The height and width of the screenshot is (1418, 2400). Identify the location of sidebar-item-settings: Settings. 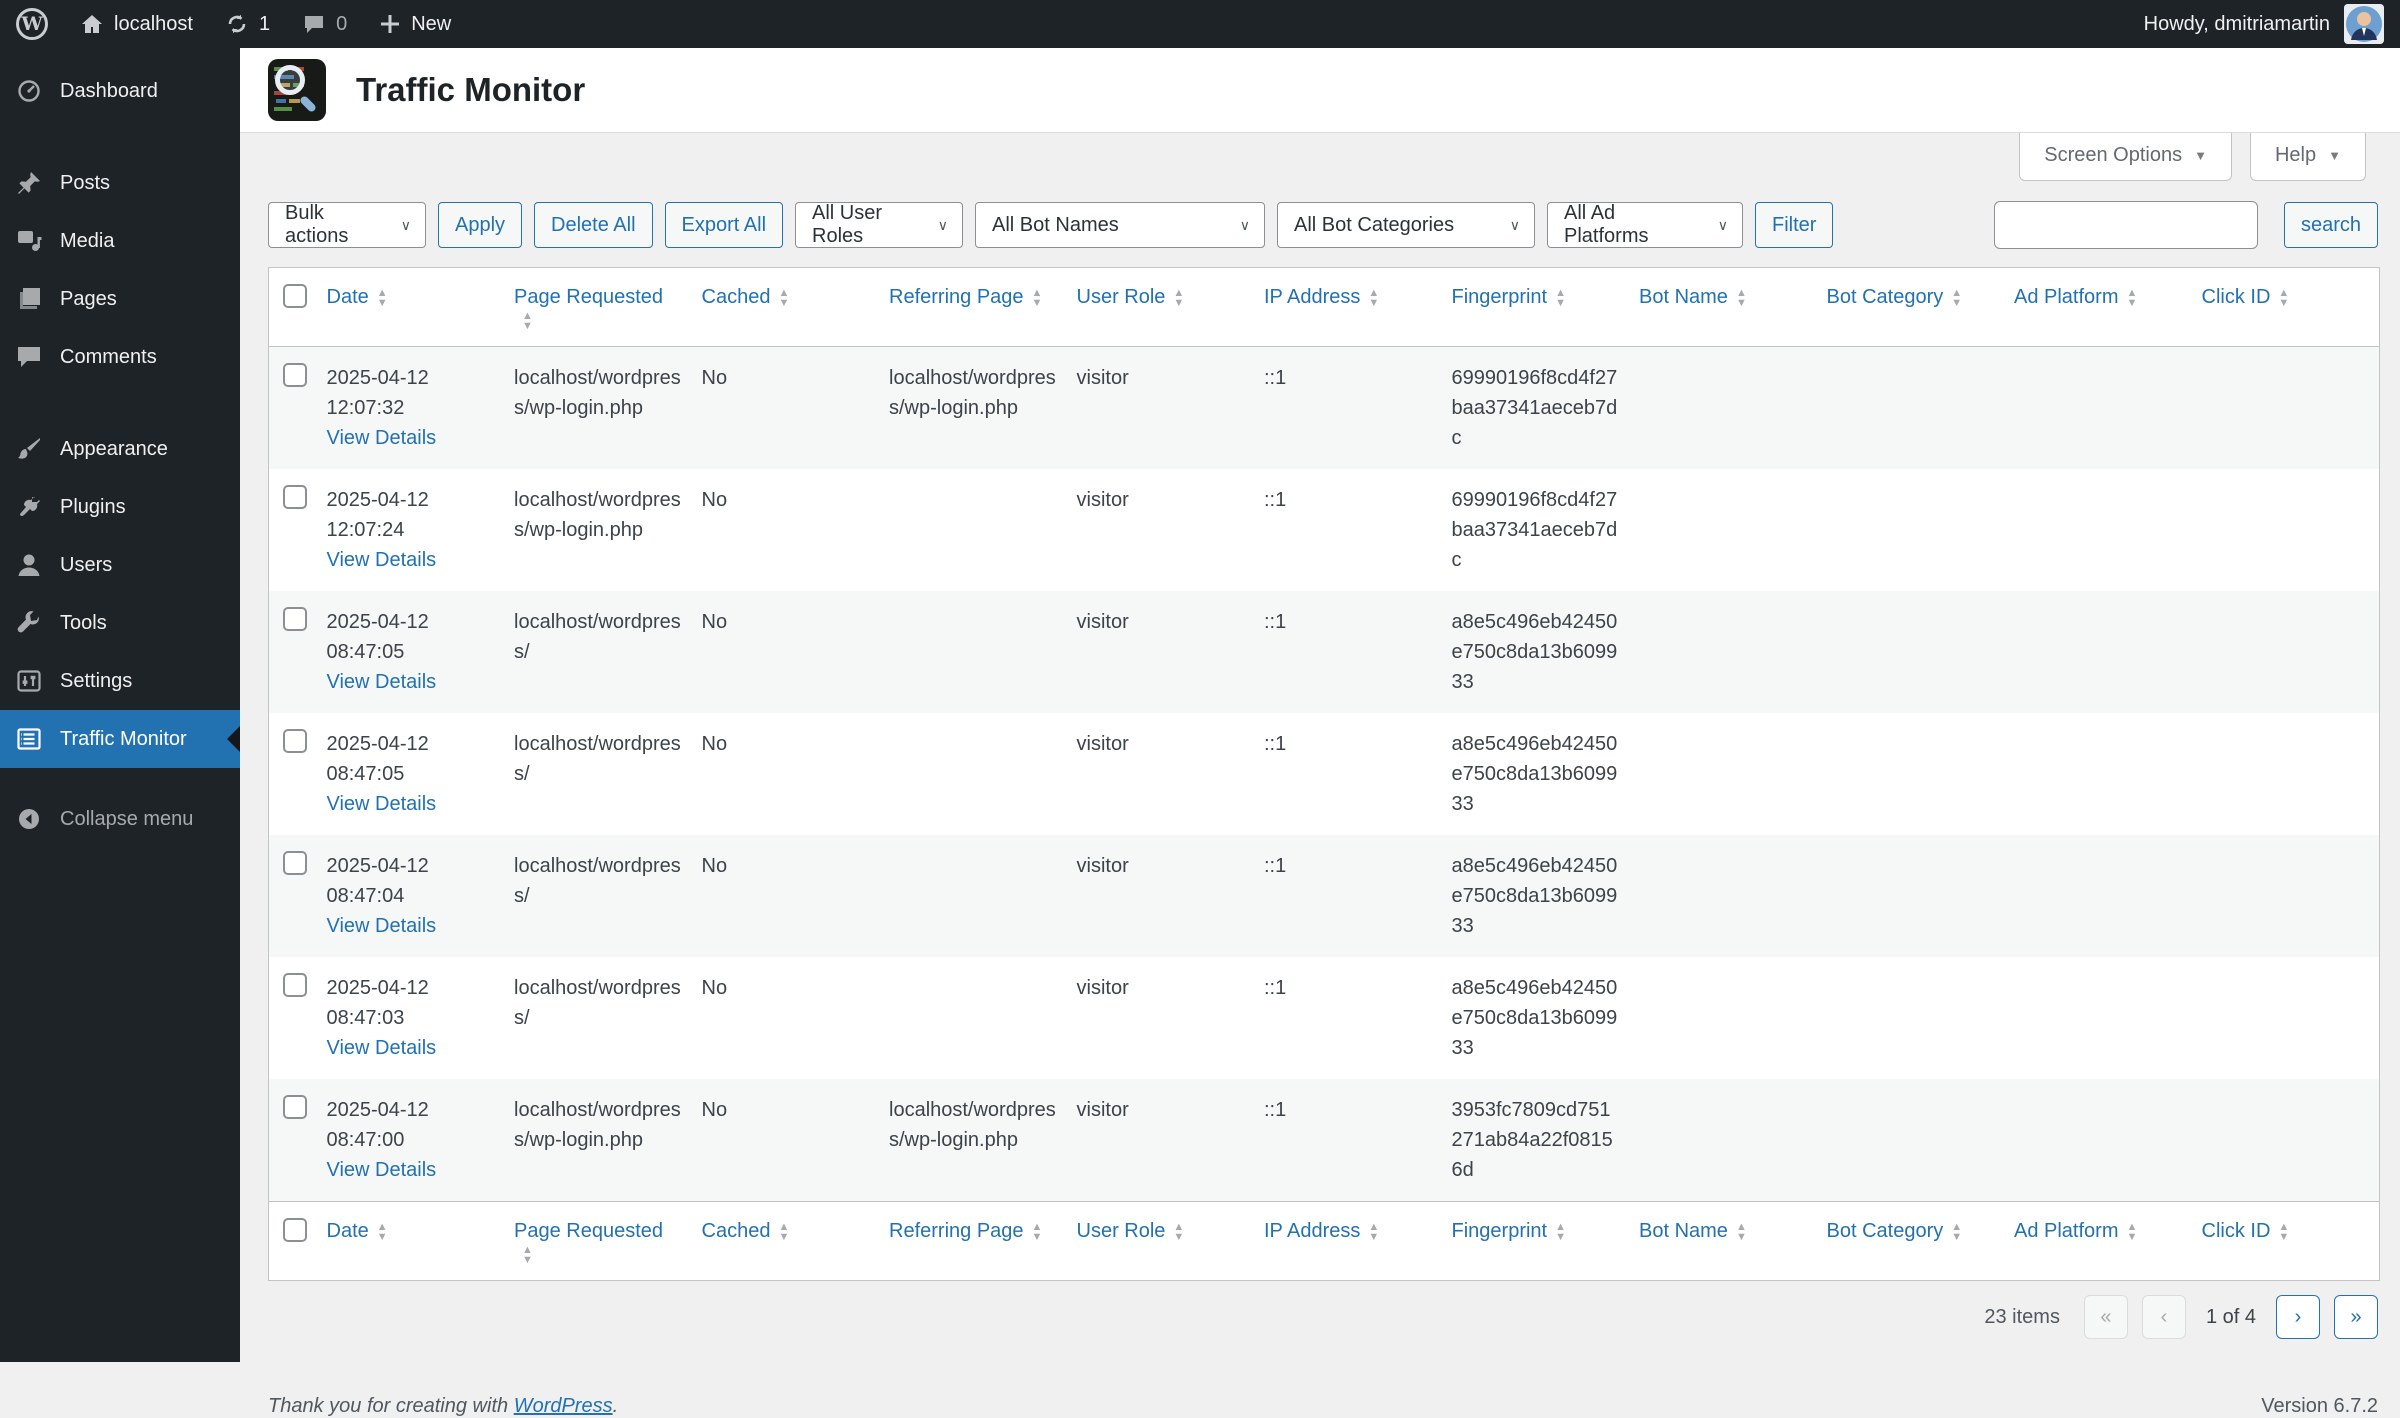
(120, 681).